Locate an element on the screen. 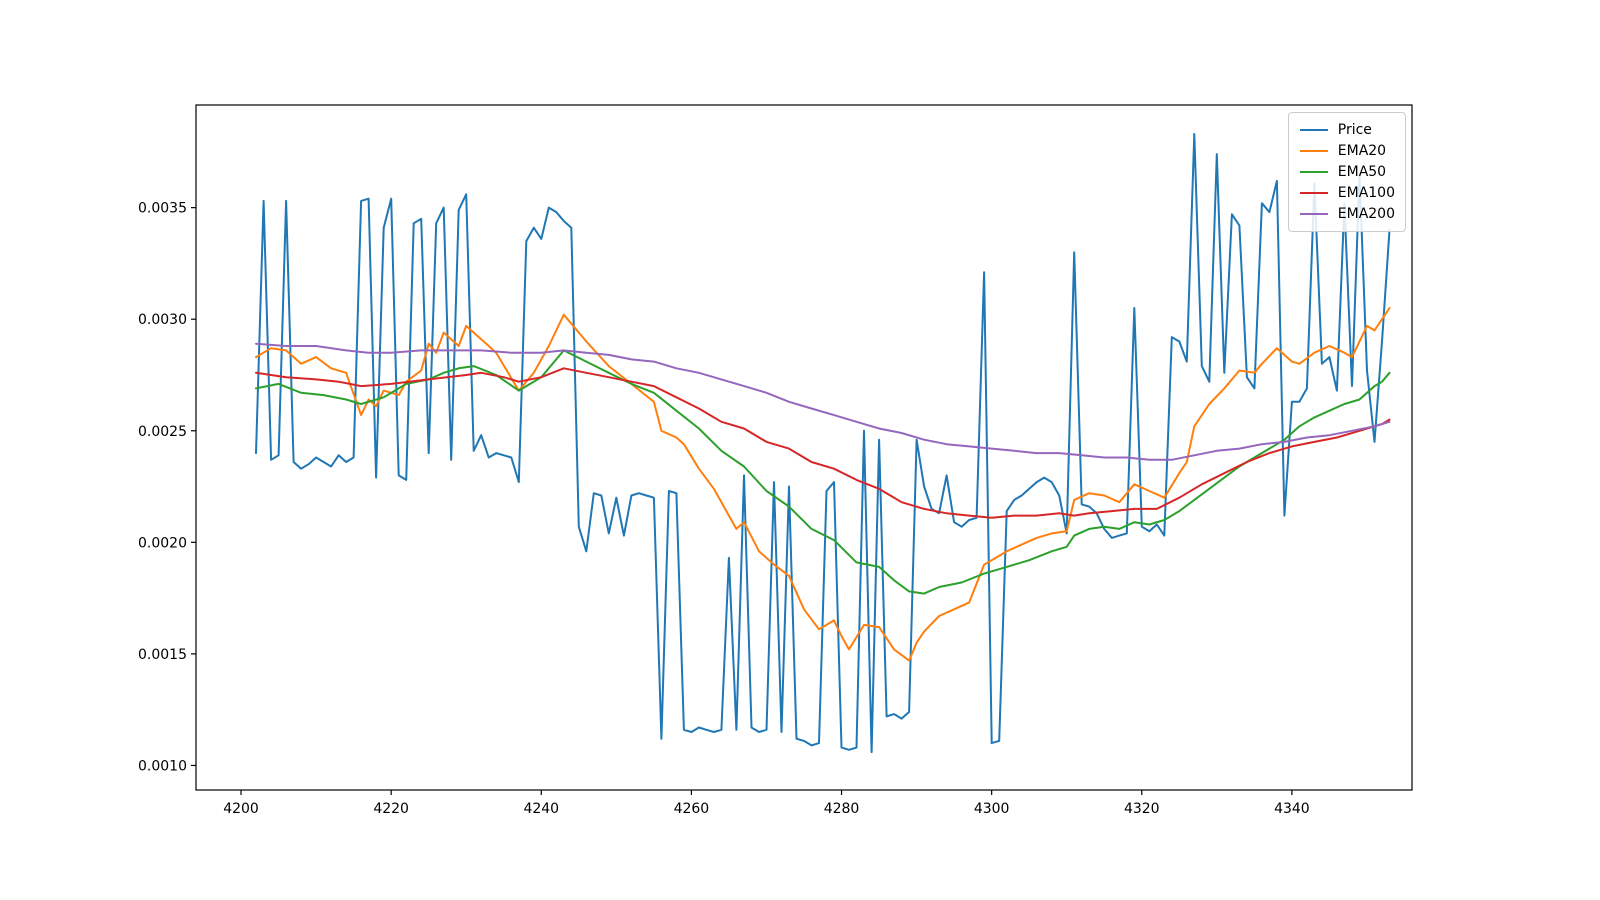  legend-item-ema50: EMA50 is located at coordinates (1347, 172).